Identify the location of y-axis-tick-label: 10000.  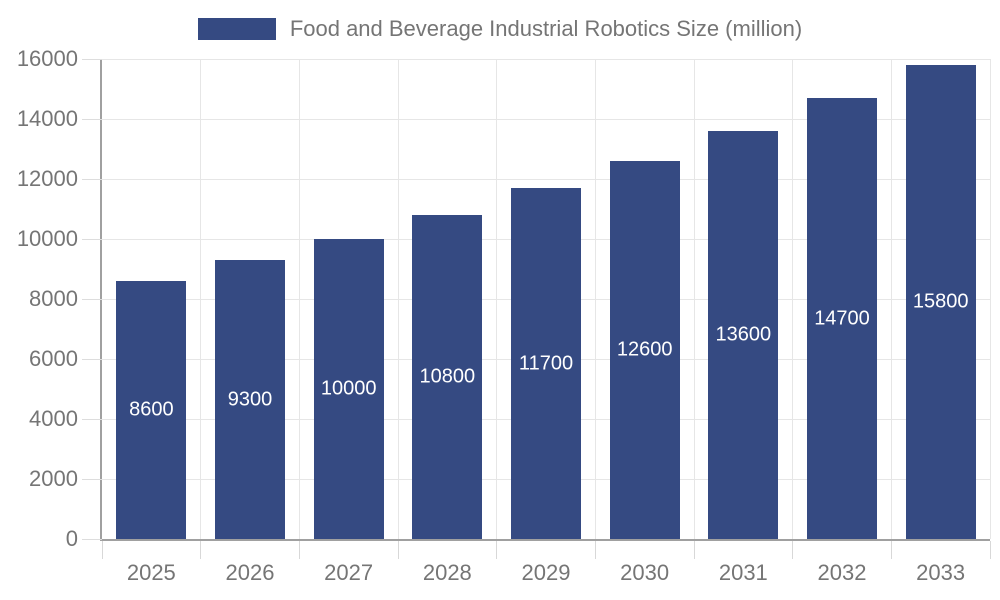
(47, 238).